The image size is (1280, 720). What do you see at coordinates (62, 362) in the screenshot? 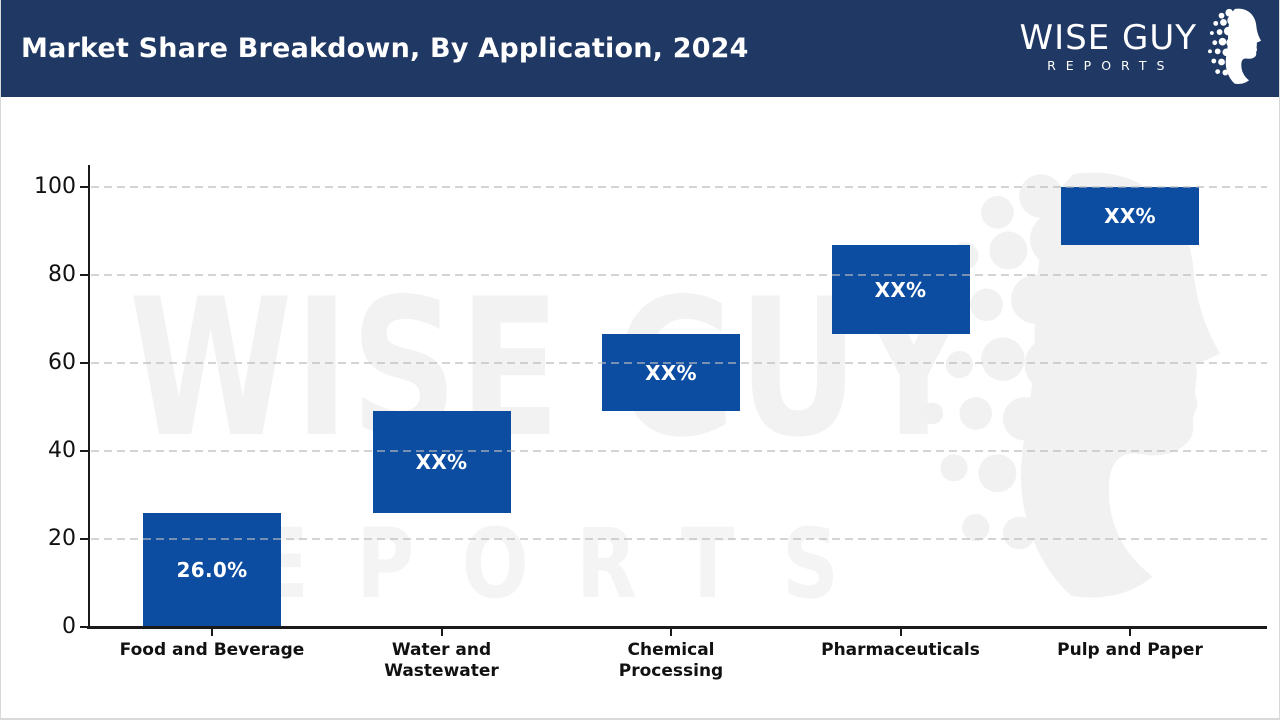
I see `y-tick-label-60: 60` at bounding box center [62, 362].